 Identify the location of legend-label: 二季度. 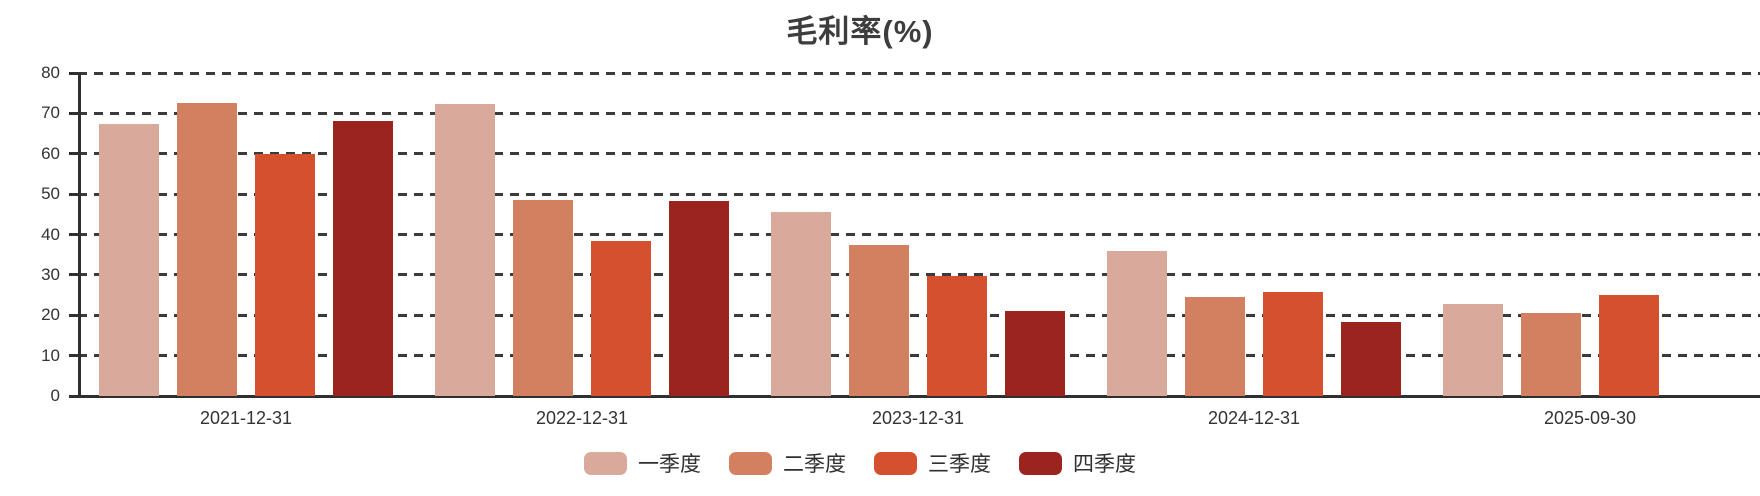
(814, 464).